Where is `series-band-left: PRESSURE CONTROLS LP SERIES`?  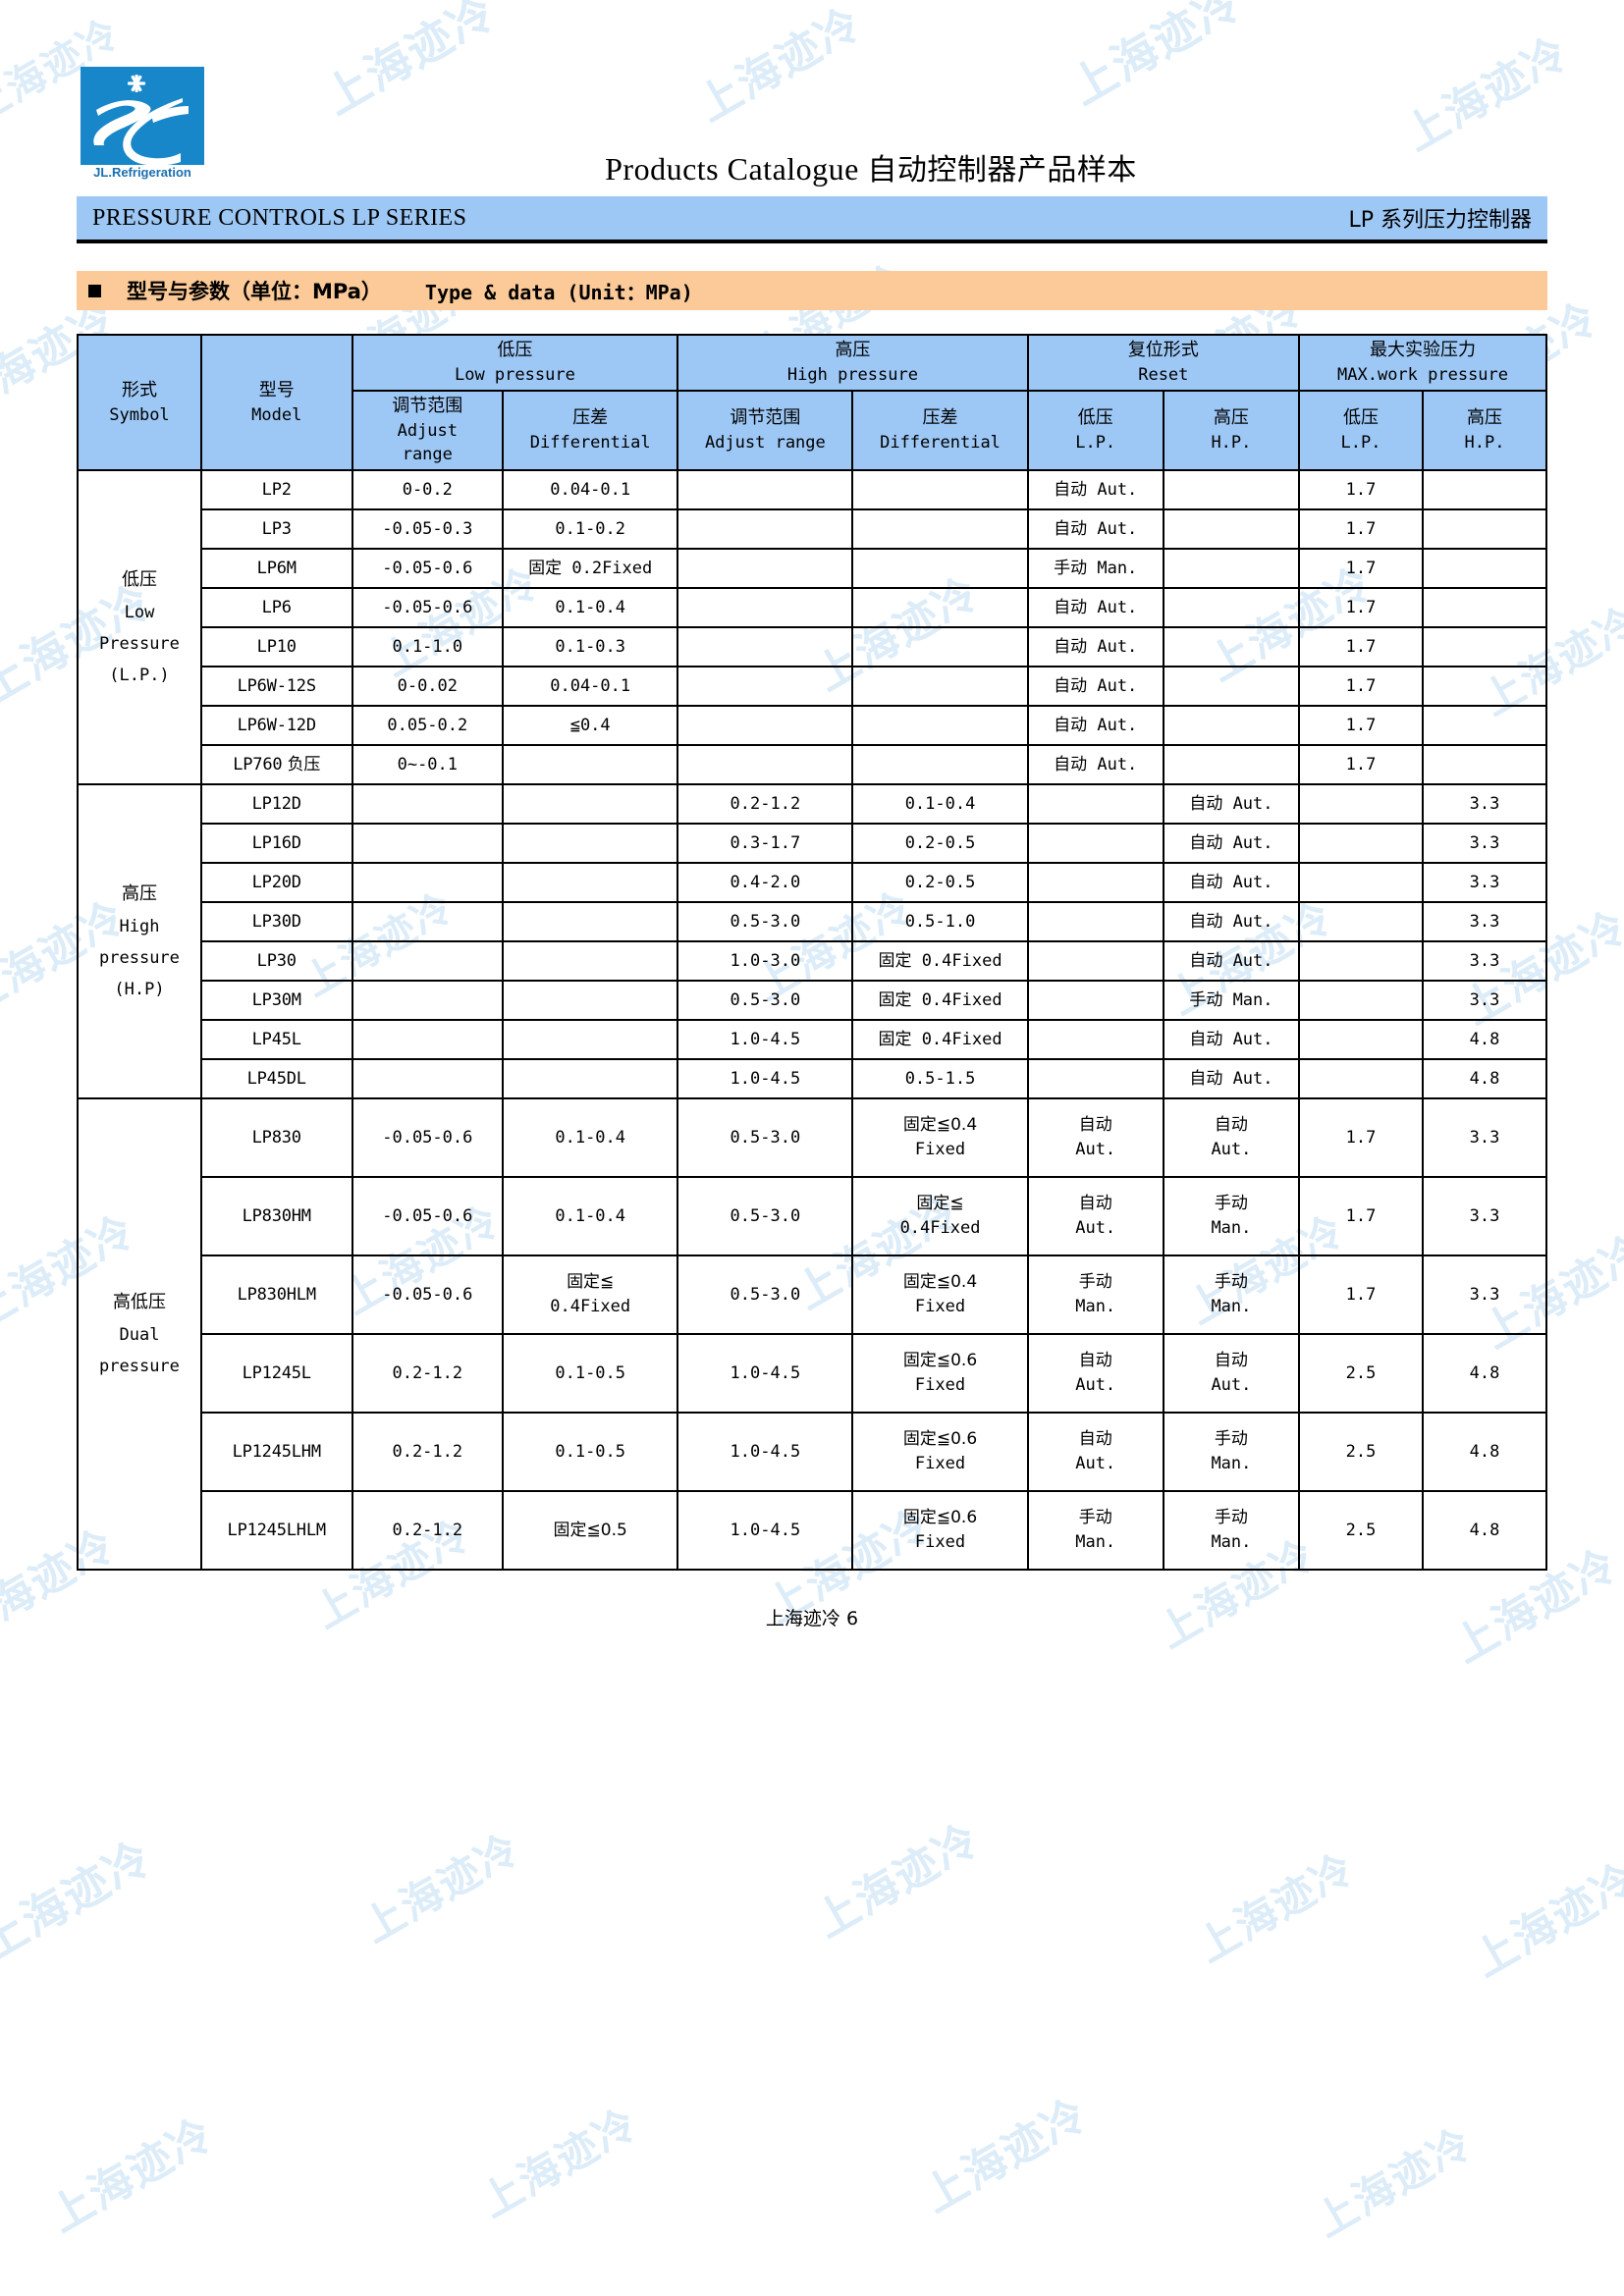
series-band-left: PRESSURE CONTROLS LP SERIES is located at coordinates (279, 218).